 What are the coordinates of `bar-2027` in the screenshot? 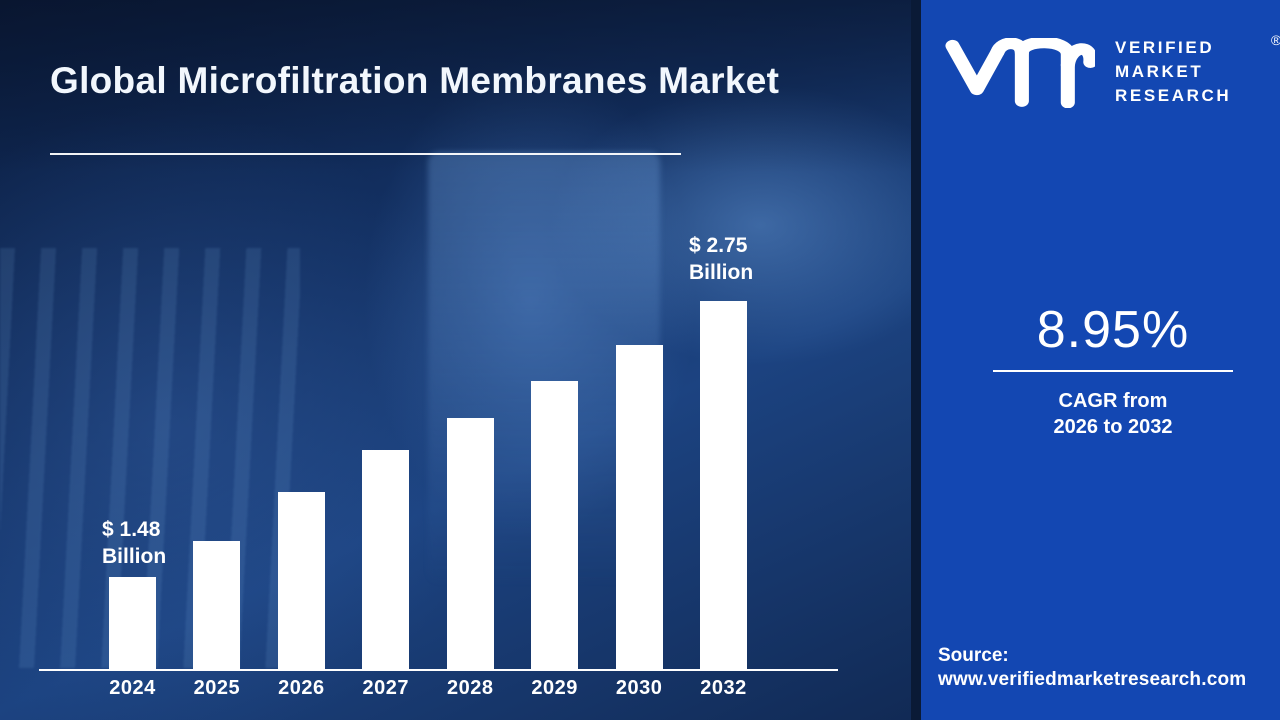 It's located at (386, 560).